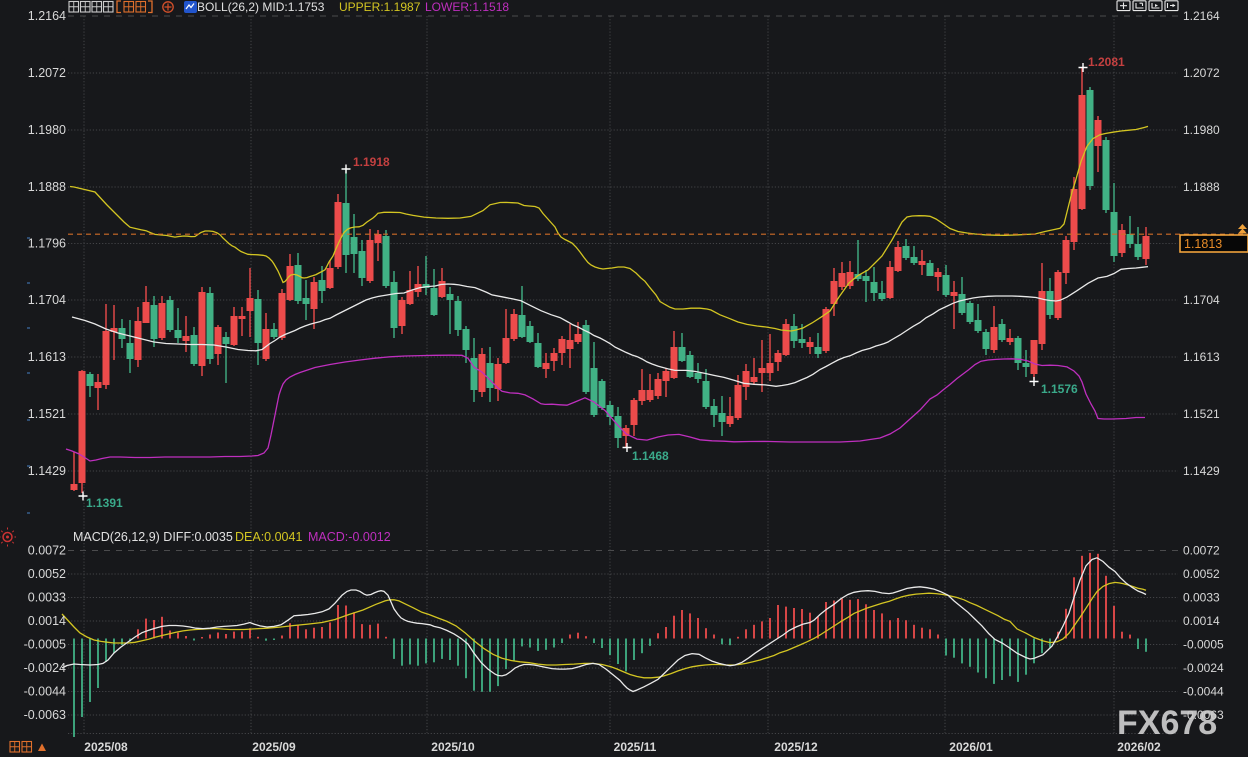 The width and height of the screenshot is (1248, 757). I want to click on svg-text: 1.1468, so click(650, 456).